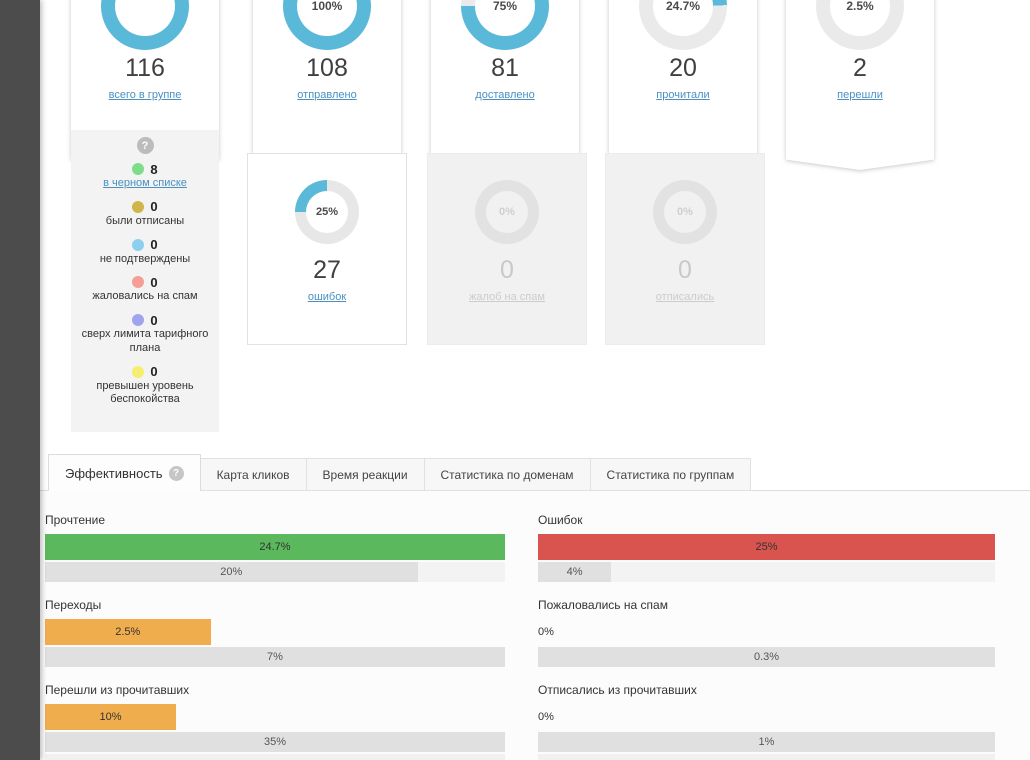 This screenshot has height=760, width=1030. What do you see at coordinates (505, 25) in the screenshot?
I see `donut-chart: 75%` at bounding box center [505, 25].